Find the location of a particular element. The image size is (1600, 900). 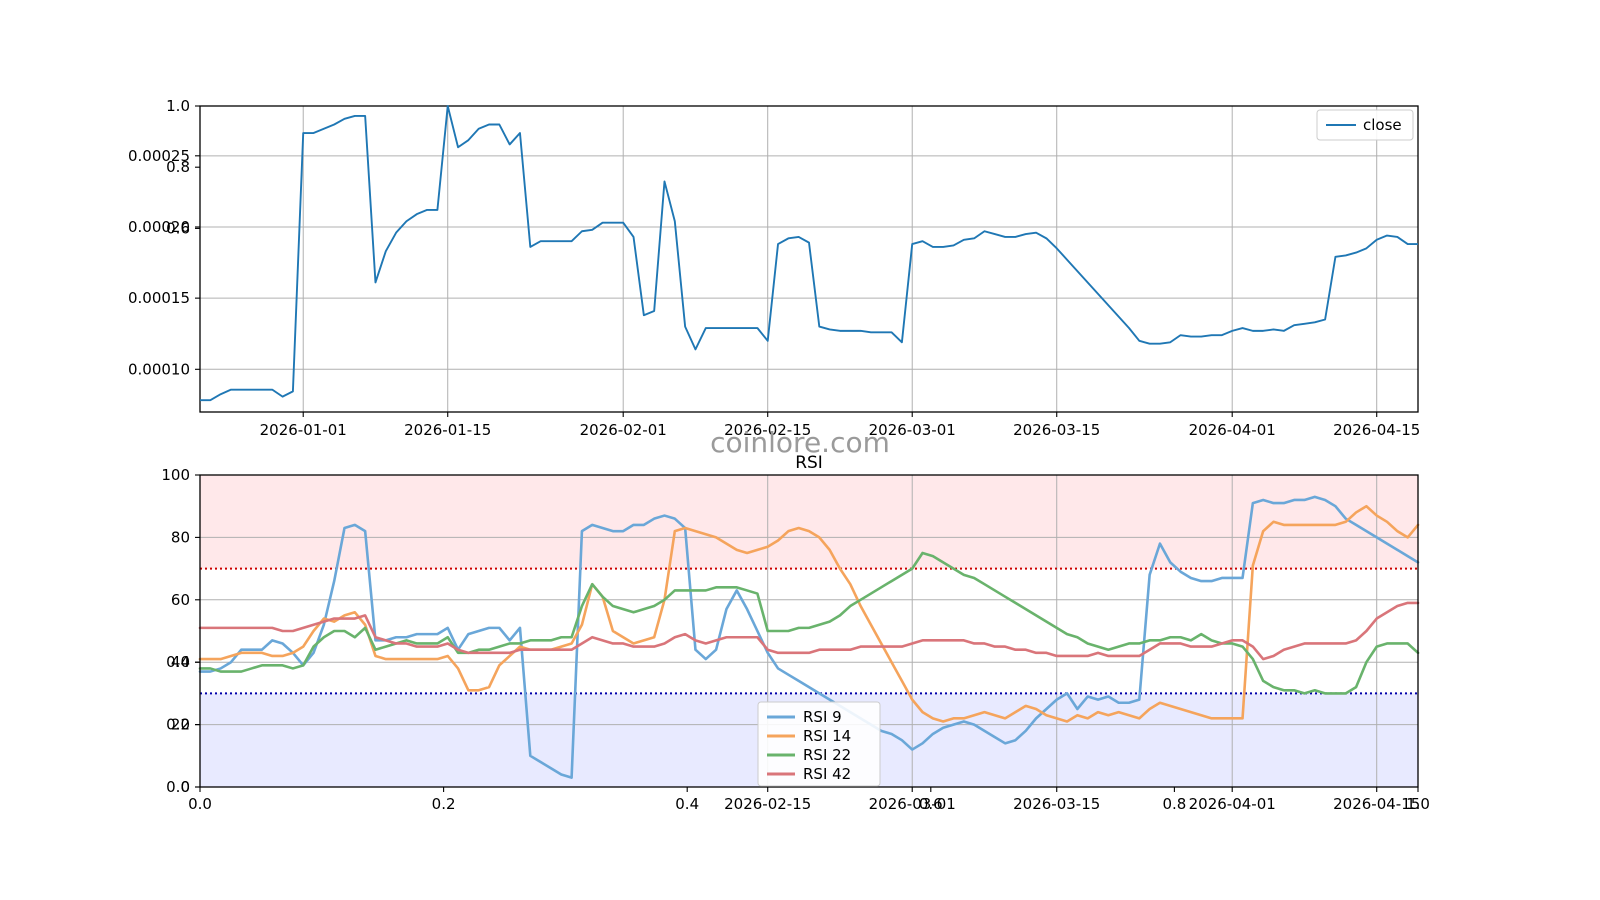

price-legend-box is located at coordinates (1365, 125).